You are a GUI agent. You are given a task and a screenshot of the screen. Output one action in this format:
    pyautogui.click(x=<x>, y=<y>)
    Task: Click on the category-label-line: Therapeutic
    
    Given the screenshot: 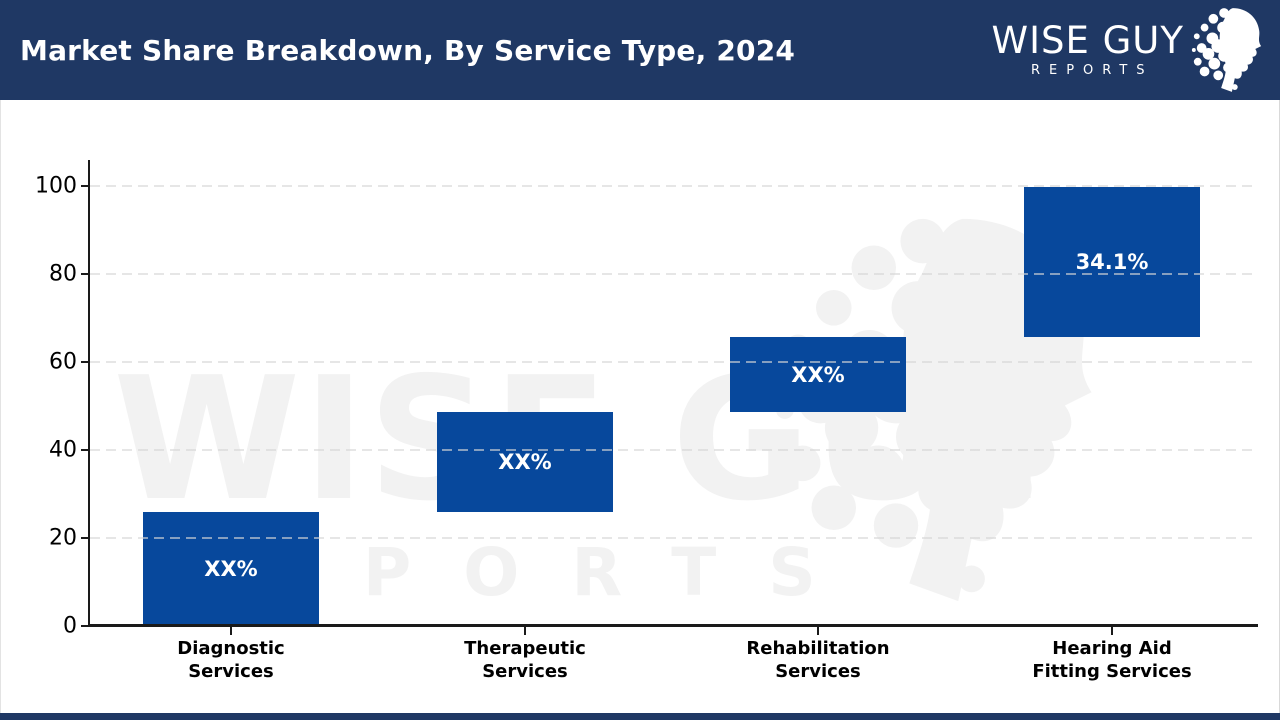 What is the action you would take?
    pyautogui.click(x=525, y=648)
    